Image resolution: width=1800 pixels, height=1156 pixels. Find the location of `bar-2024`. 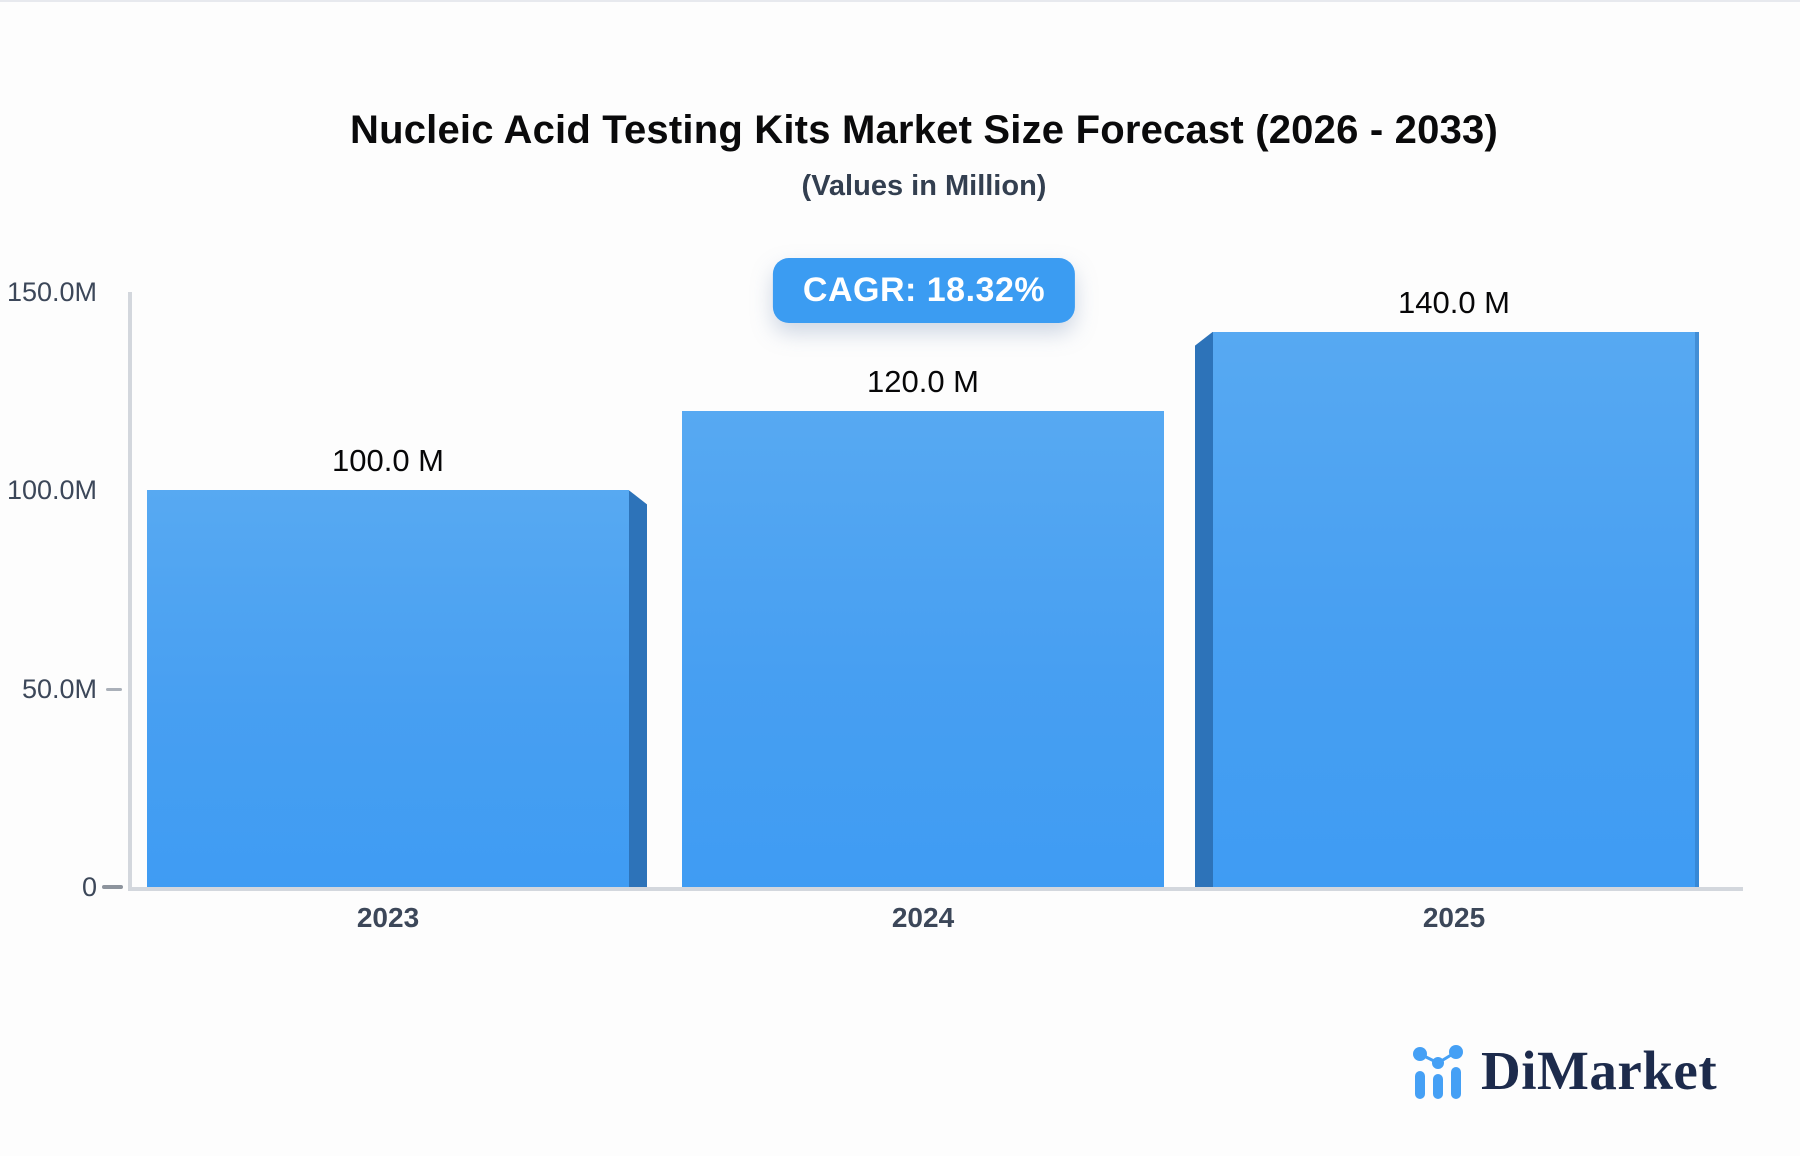

bar-2024 is located at coordinates (923, 649).